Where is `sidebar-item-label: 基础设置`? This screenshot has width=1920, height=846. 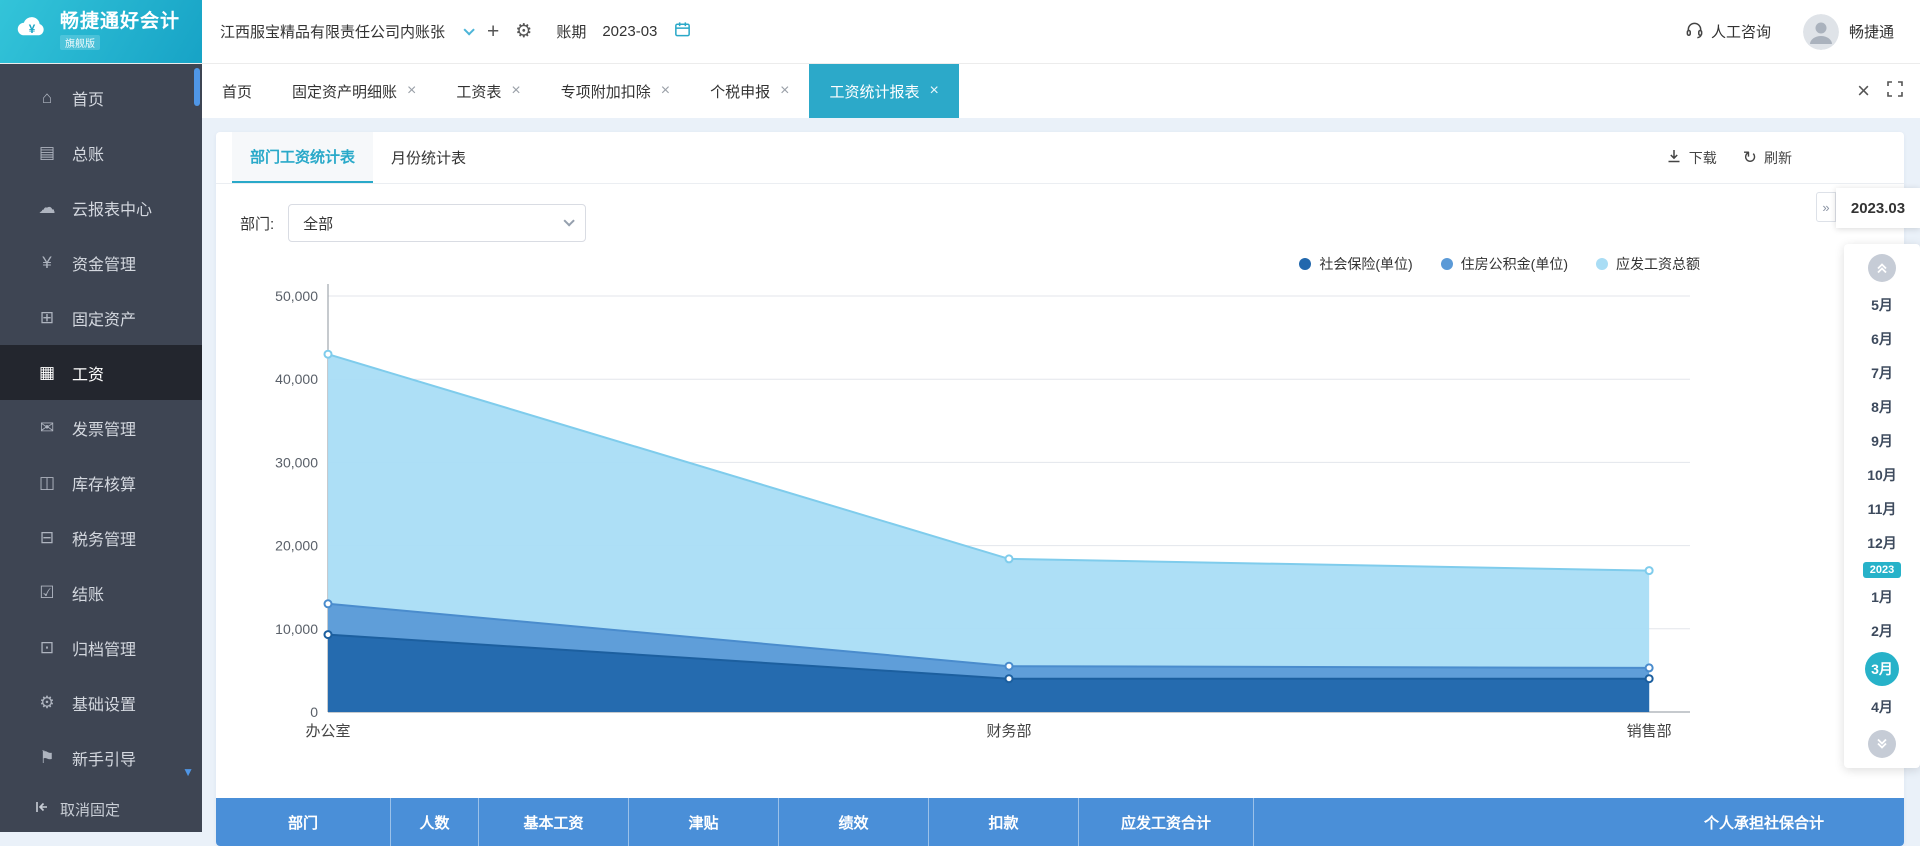 sidebar-item-label: 基础设置 is located at coordinates (104, 705).